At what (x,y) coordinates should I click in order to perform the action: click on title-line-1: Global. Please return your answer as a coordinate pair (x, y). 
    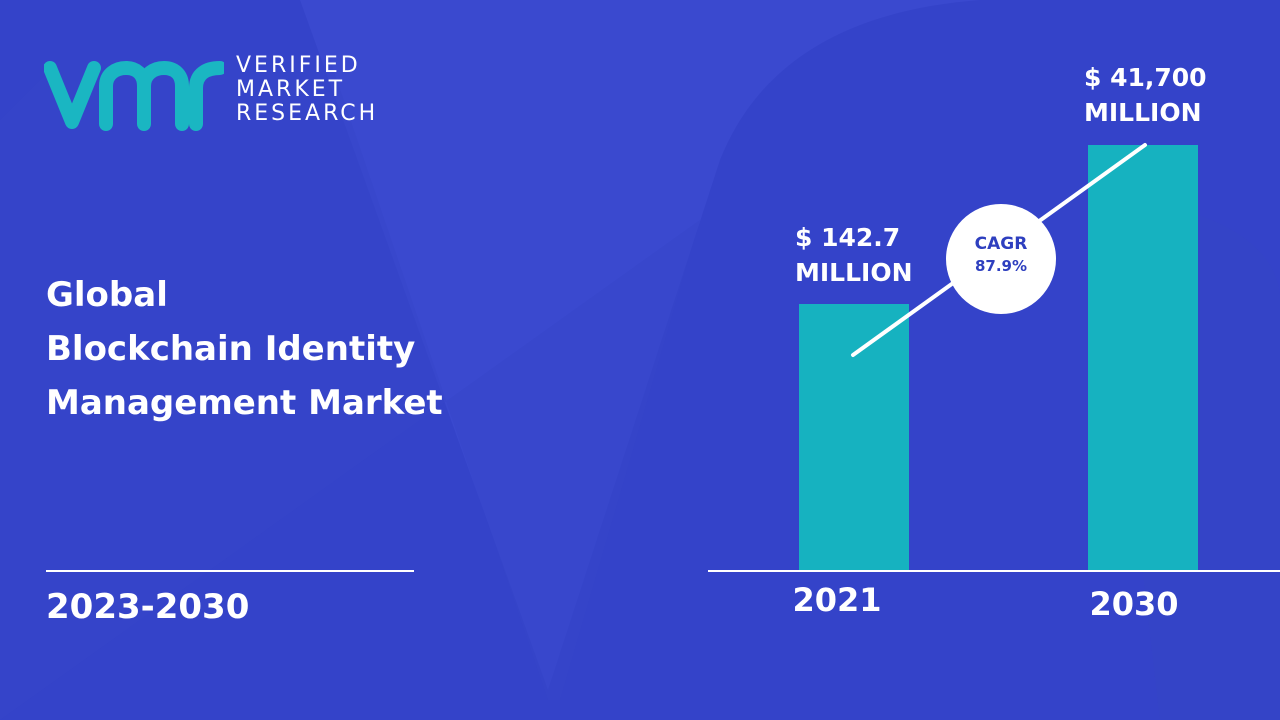
    Looking at the image, I should click on (107, 295).